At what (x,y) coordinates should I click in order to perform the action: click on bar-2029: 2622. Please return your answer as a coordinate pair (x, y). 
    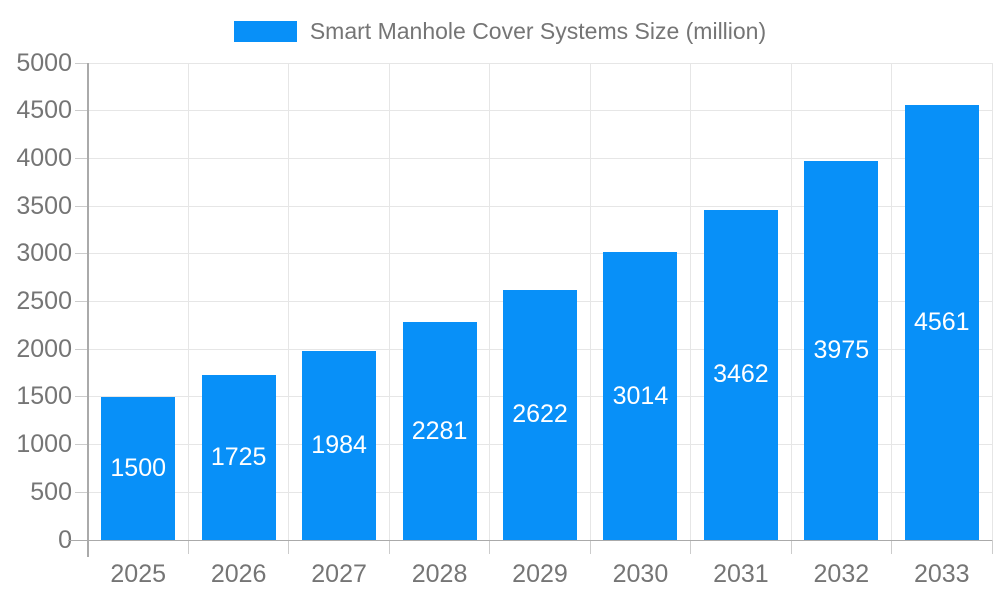
    Looking at the image, I should click on (540, 414).